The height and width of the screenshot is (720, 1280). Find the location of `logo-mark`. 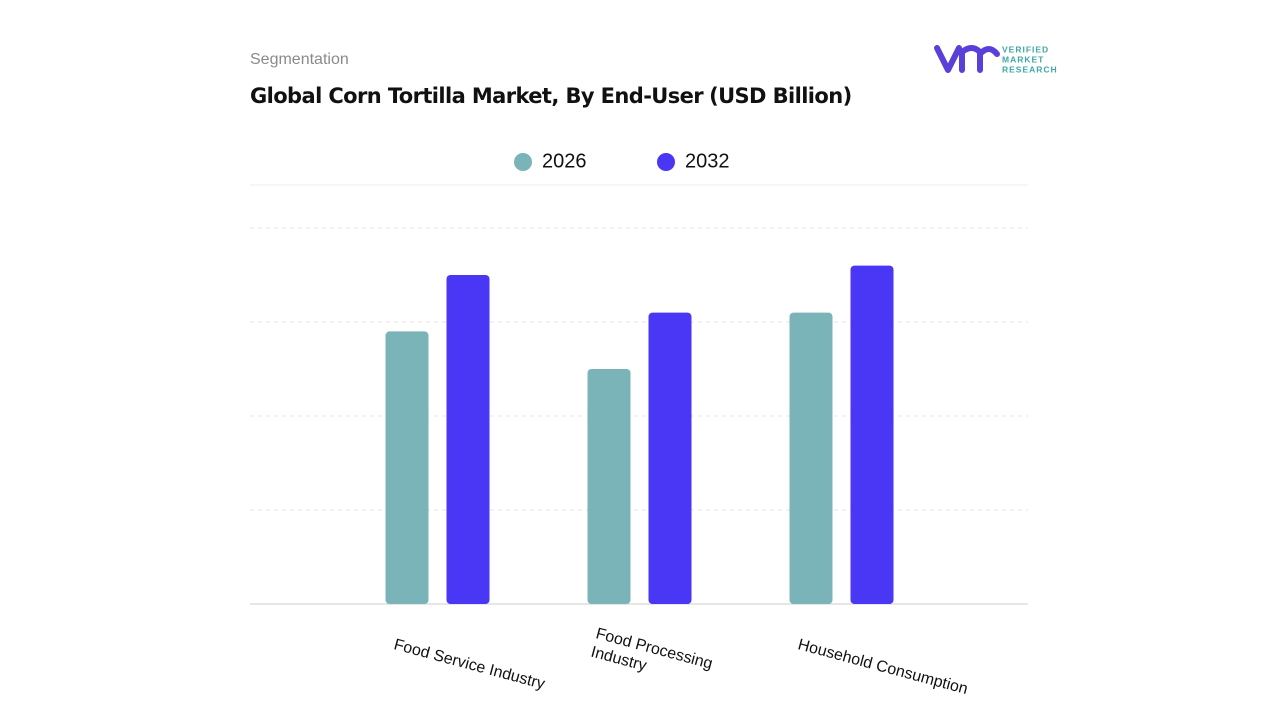

logo-mark is located at coordinates (967, 59).